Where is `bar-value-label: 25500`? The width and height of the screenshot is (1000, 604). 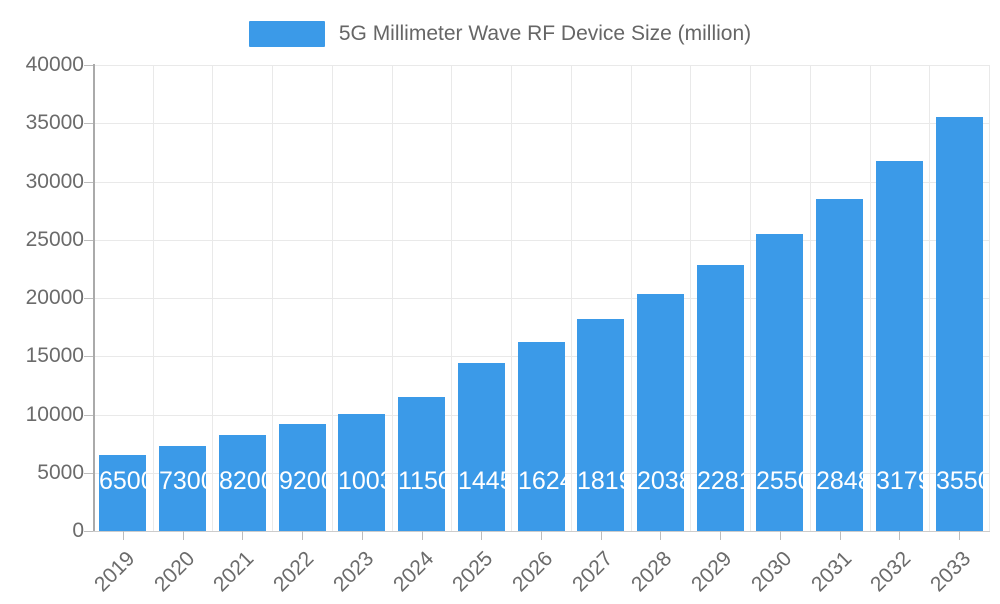 bar-value-label: 25500 is located at coordinates (779, 481).